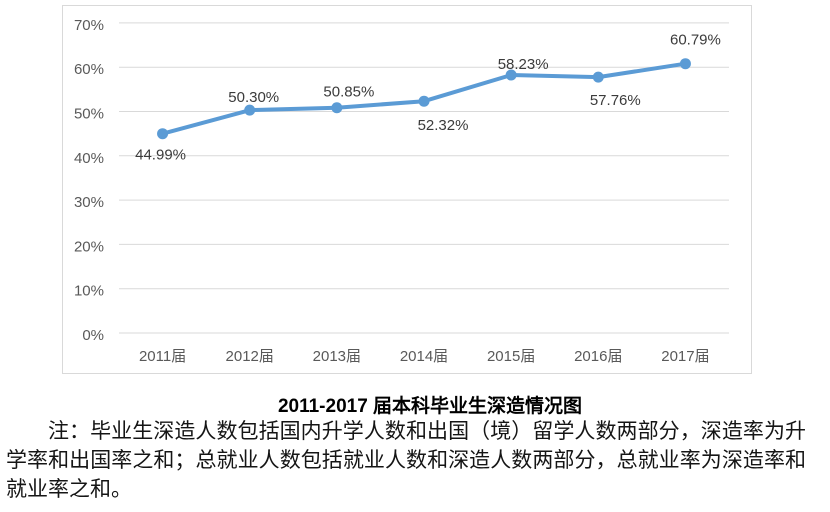  I want to click on data-point-label: 44.99%, so click(160, 155).